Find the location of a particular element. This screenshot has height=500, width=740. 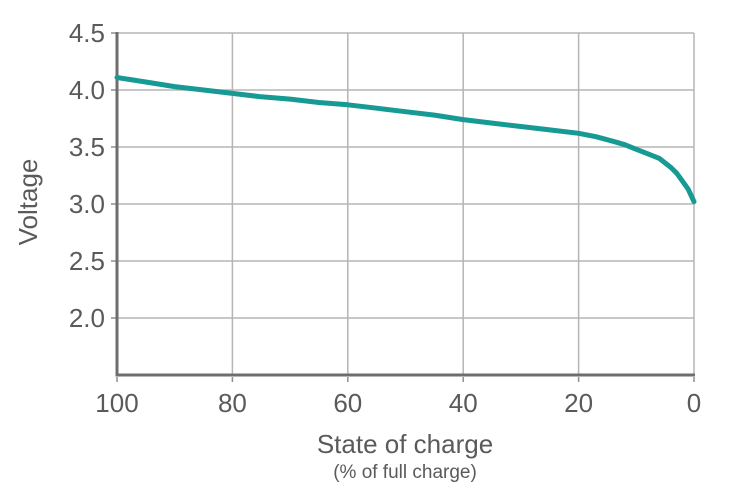

x-tick-label: 80 is located at coordinates (232, 403).